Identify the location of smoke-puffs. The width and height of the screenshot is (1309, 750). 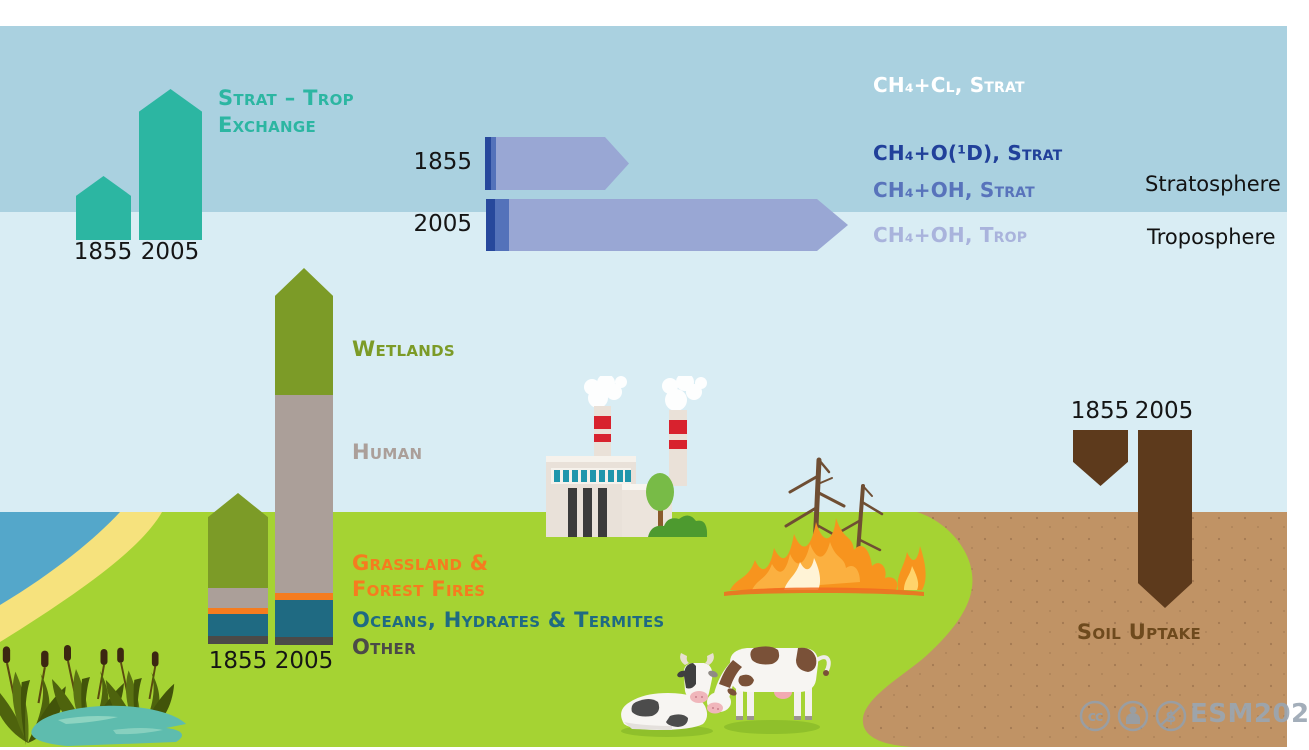
(645, 393).